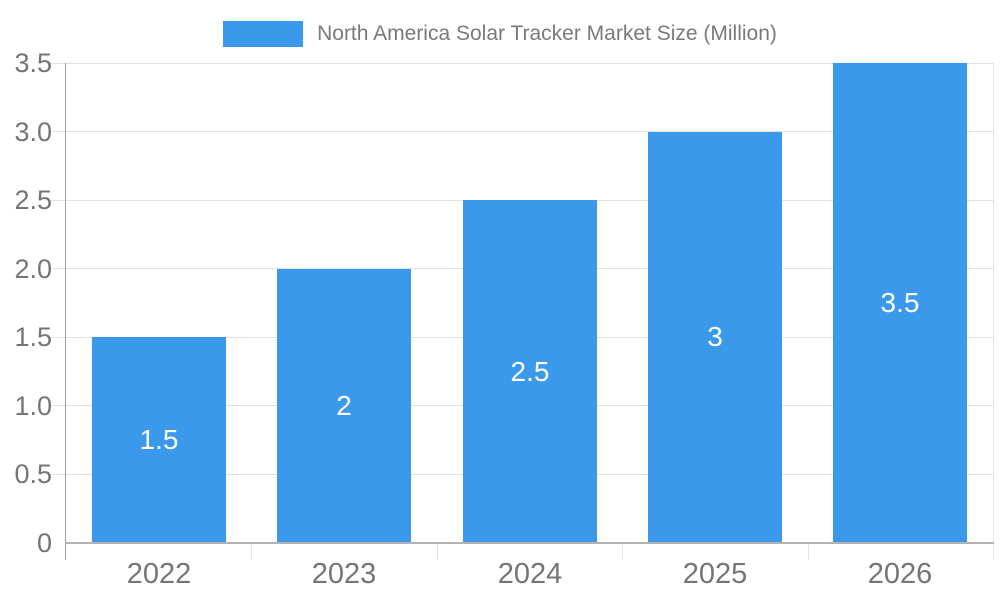 This screenshot has height=600, width=1000. What do you see at coordinates (33, 269) in the screenshot?
I see `y-axis-tick-label: 2.0` at bounding box center [33, 269].